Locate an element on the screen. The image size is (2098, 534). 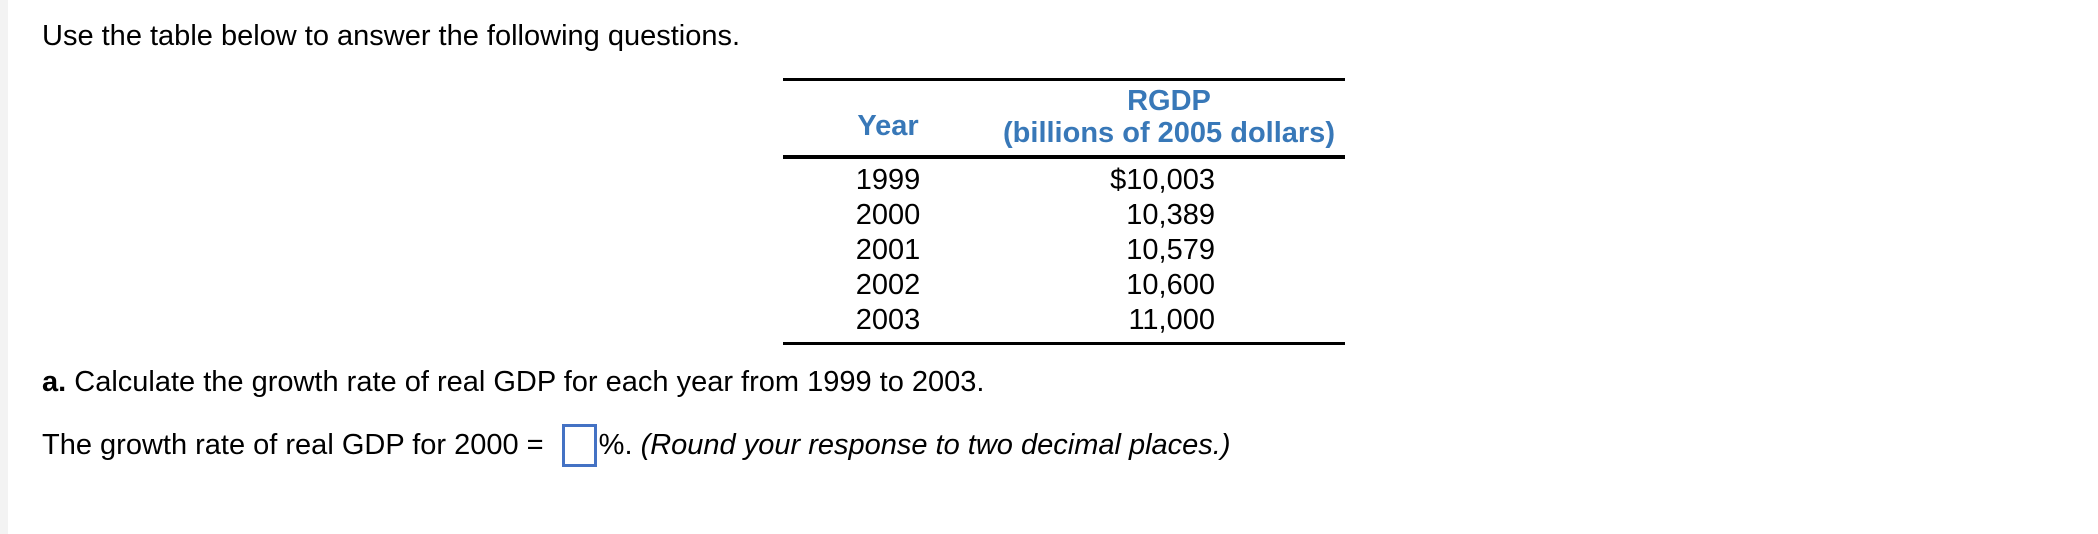
table-header-row: Year RGDP (billions of 2005 dollars) is located at coordinates (1064, 119).